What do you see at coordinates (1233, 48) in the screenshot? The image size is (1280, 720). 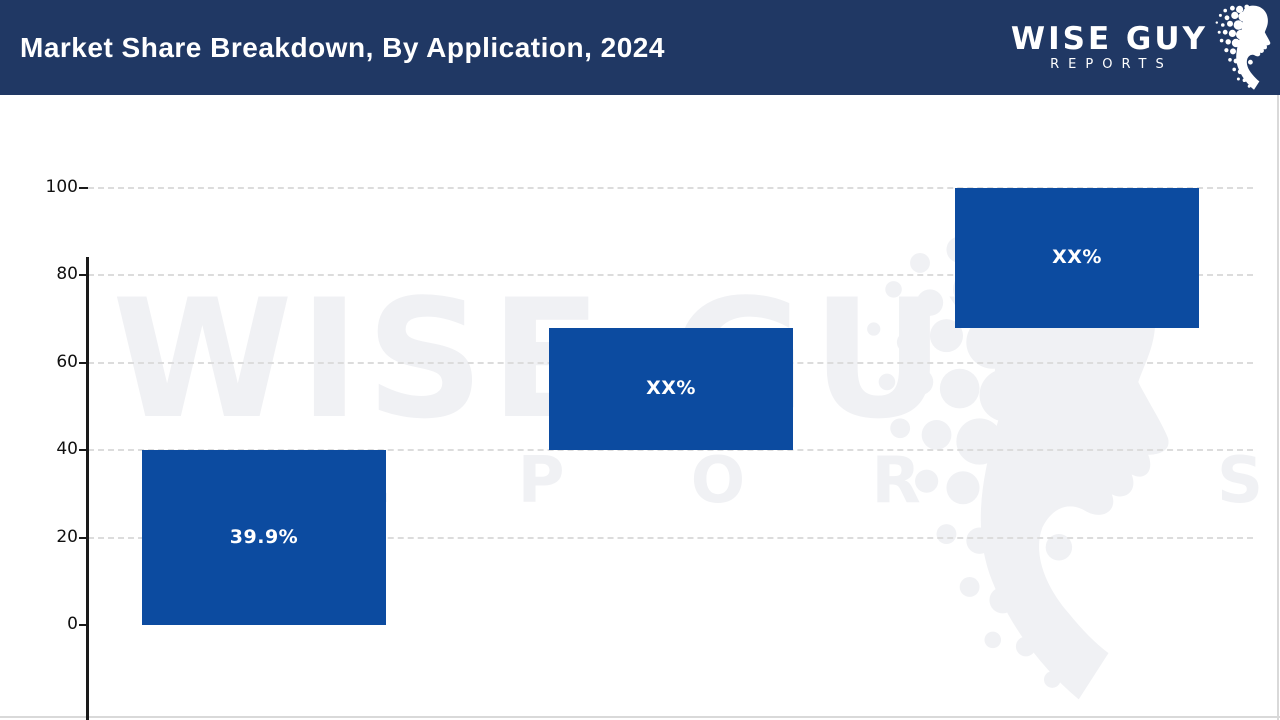 I see `dotted-face-logo-icon` at bounding box center [1233, 48].